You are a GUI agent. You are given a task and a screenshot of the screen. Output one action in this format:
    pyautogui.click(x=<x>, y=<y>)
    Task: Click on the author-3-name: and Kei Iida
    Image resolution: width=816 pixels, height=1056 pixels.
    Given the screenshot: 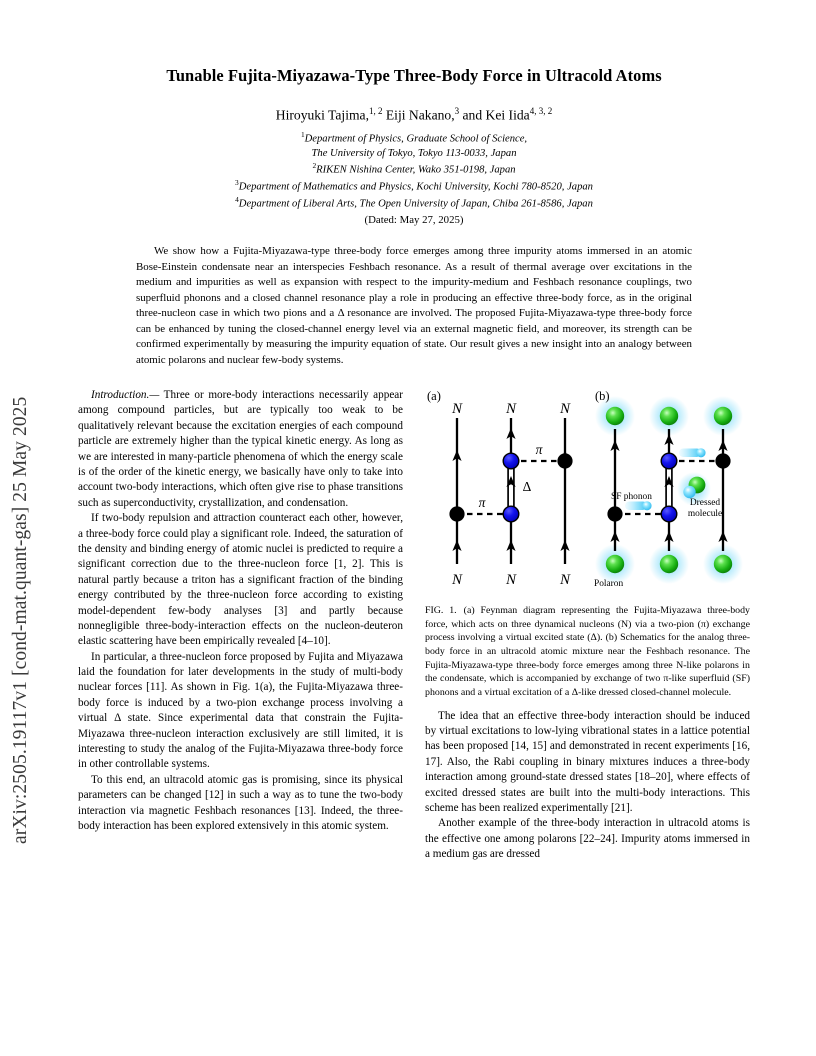 What is the action you would take?
    pyautogui.click(x=494, y=115)
    